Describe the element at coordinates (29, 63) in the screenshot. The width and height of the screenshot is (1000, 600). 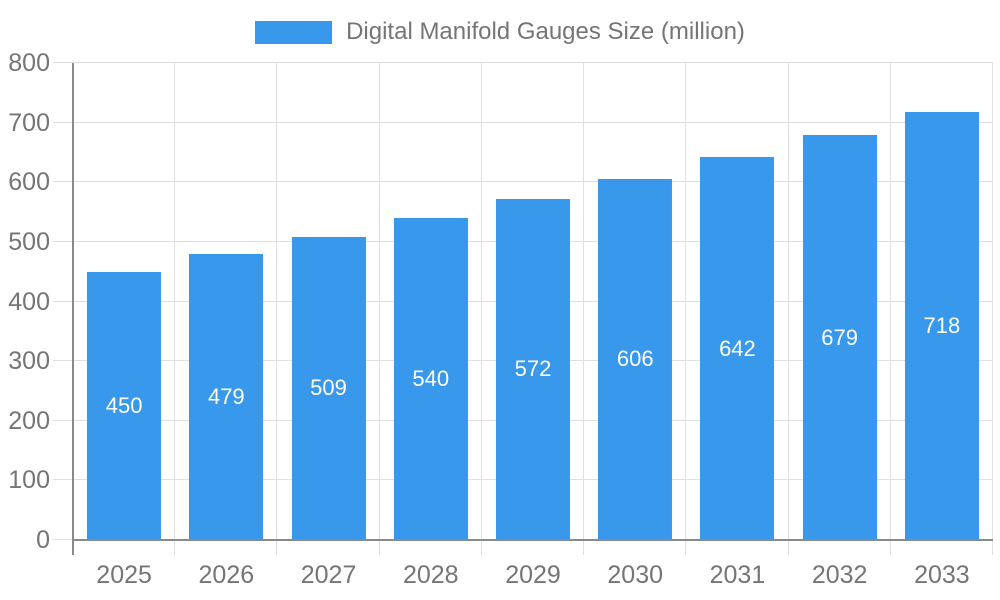
I see `y-axis-tick-label: 800` at that location.